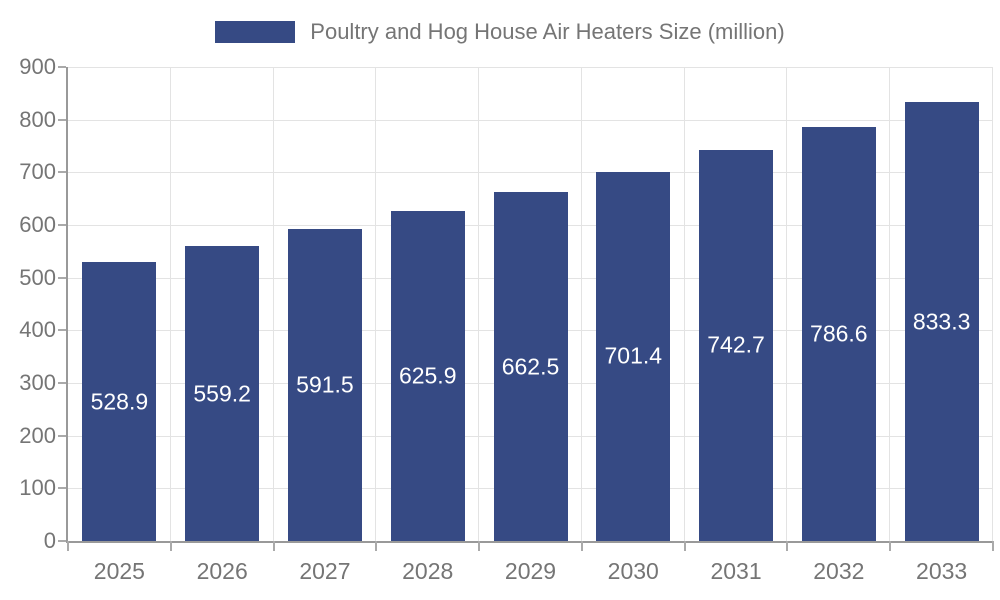  What do you see at coordinates (37, 277) in the screenshot?
I see `y-tick-label: 500` at bounding box center [37, 277].